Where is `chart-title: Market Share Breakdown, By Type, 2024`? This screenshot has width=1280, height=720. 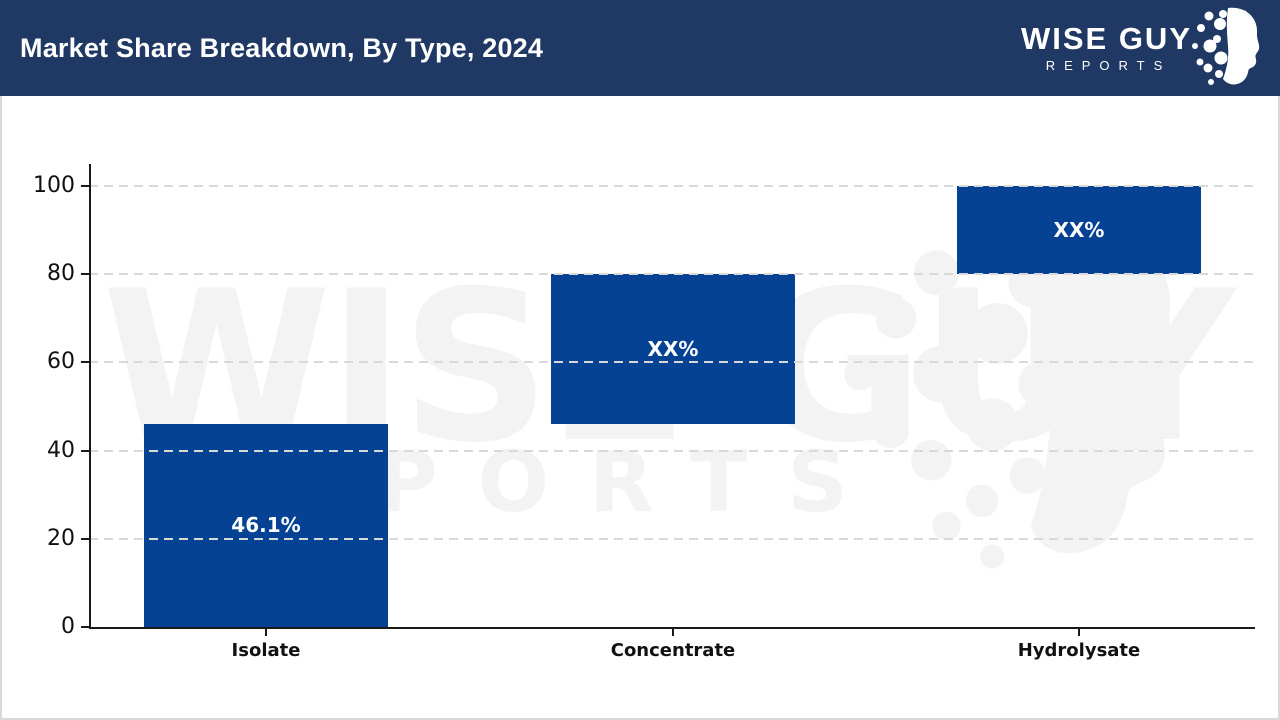
chart-title: Market Share Breakdown, By Type, 2024 is located at coordinates (282, 47).